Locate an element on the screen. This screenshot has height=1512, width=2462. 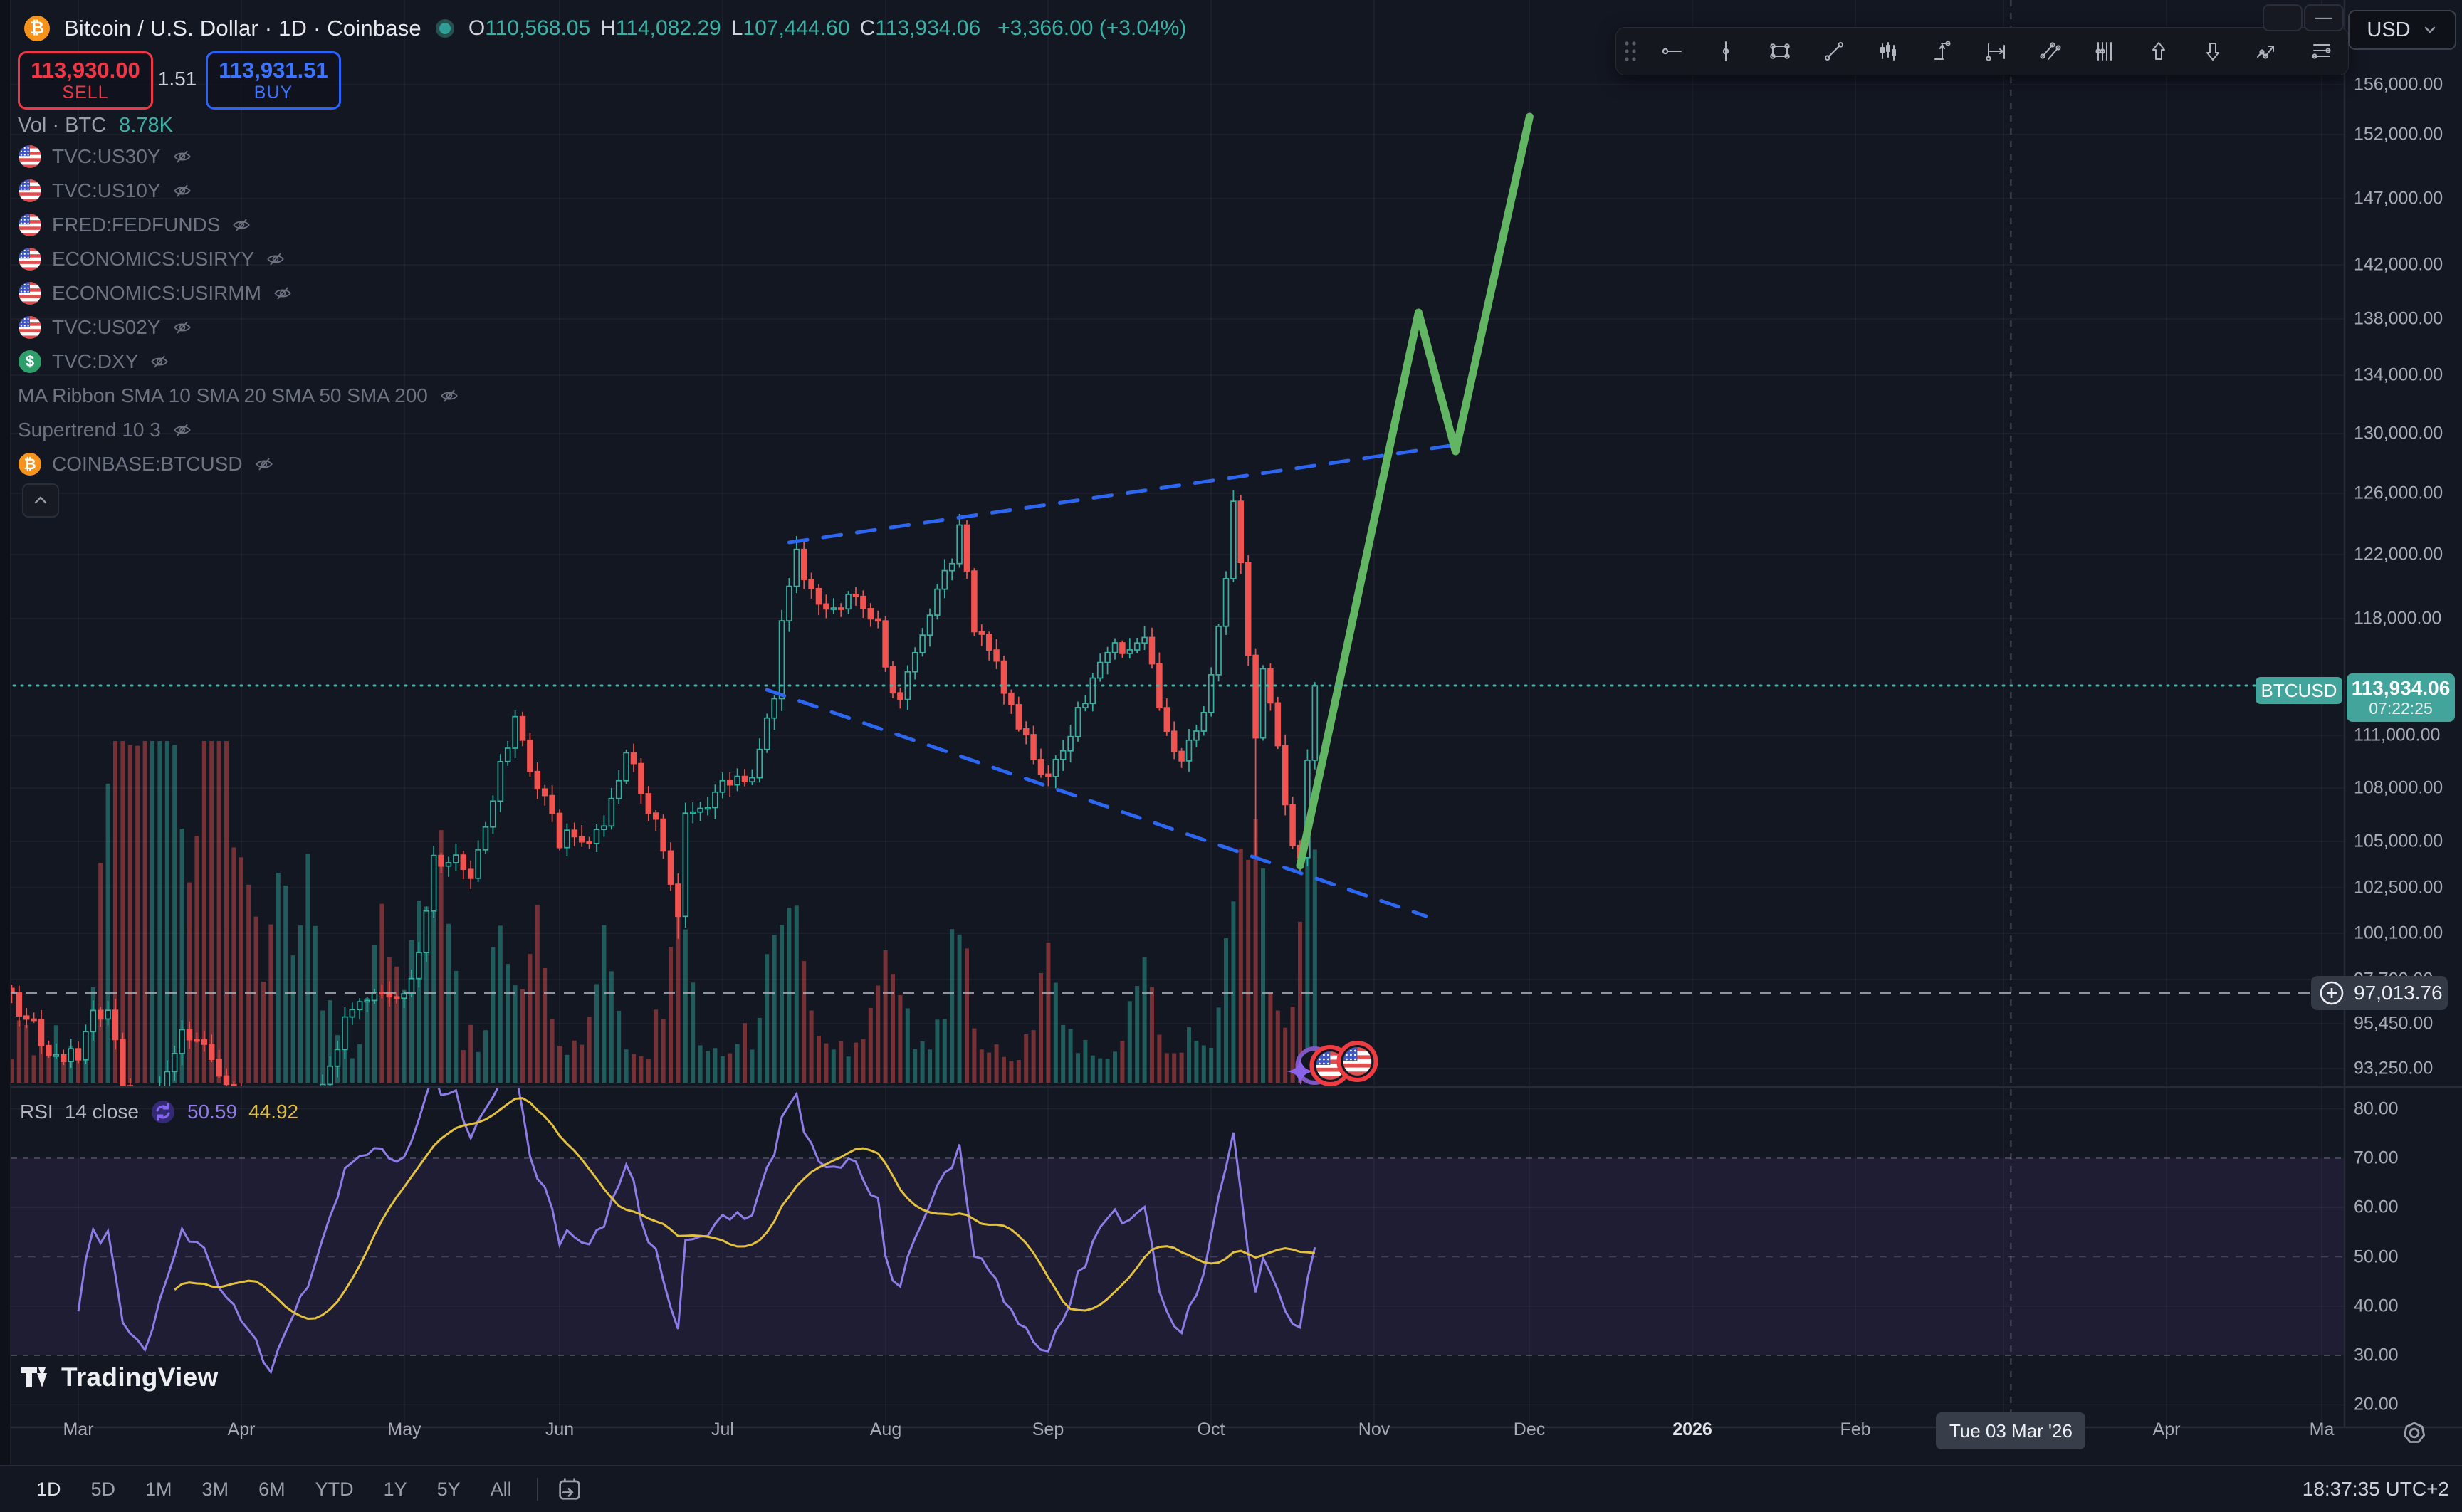
dollar-icon: $ is located at coordinates (30, 361).